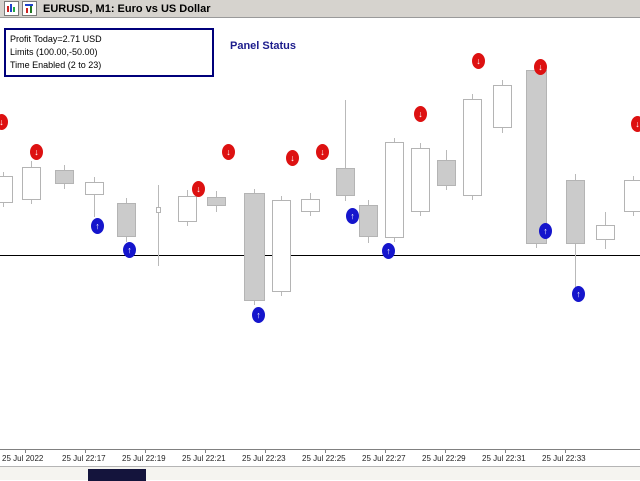  What do you see at coordinates (320, 9) in the screenshot?
I see `window-titlebar: EURUSD, M1: Euro vs US Dollar` at bounding box center [320, 9].